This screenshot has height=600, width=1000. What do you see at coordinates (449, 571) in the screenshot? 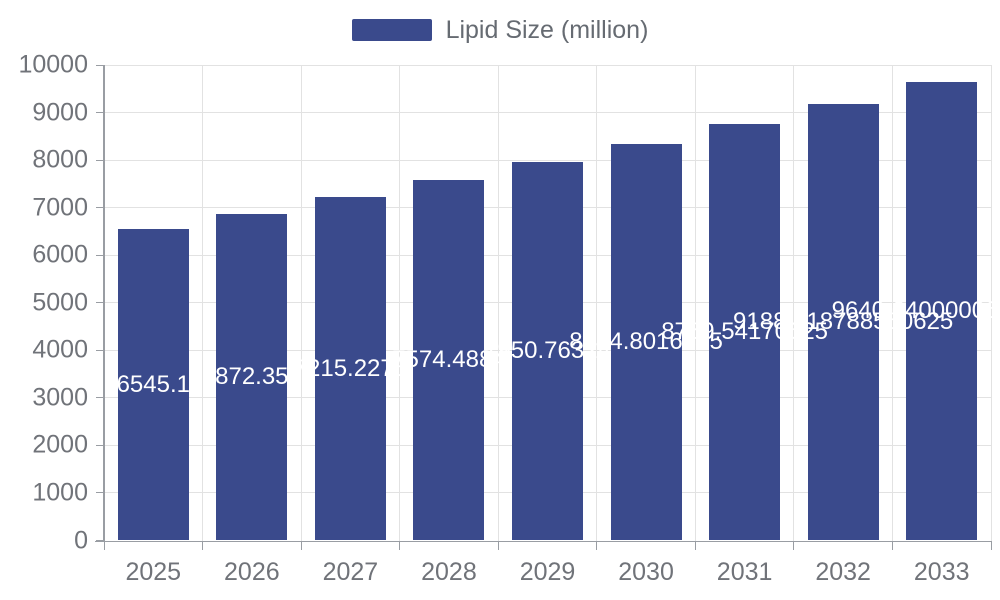
I see `x-axis-tick-label: 2028` at bounding box center [449, 571].